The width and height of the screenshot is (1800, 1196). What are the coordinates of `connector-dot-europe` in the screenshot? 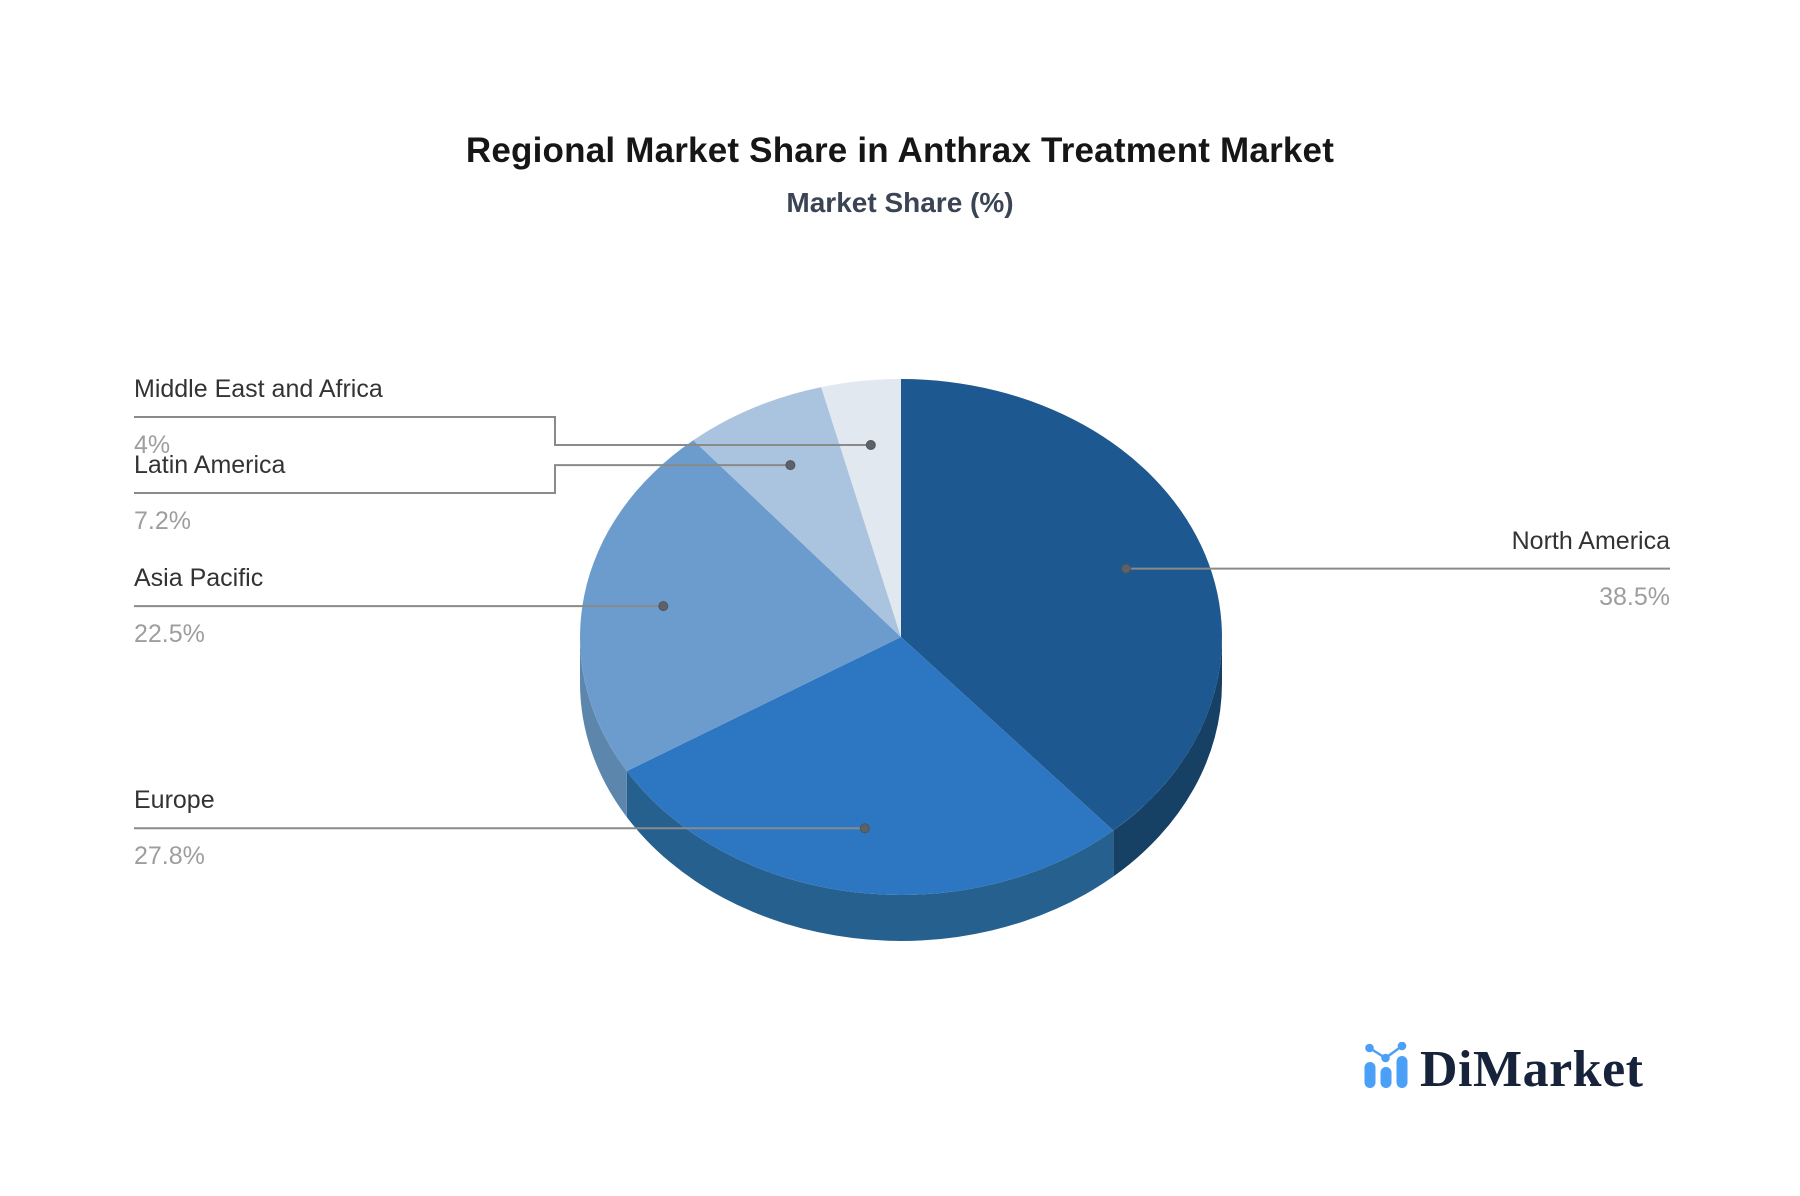 It's located at (864, 828).